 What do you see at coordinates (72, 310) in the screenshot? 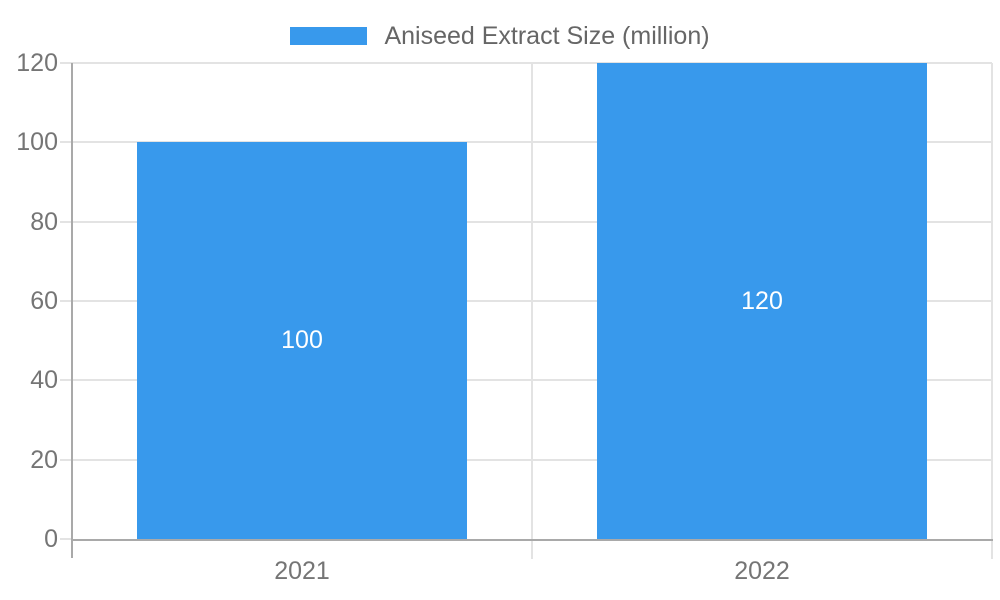
I see `y-axis-line` at bounding box center [72, 310].